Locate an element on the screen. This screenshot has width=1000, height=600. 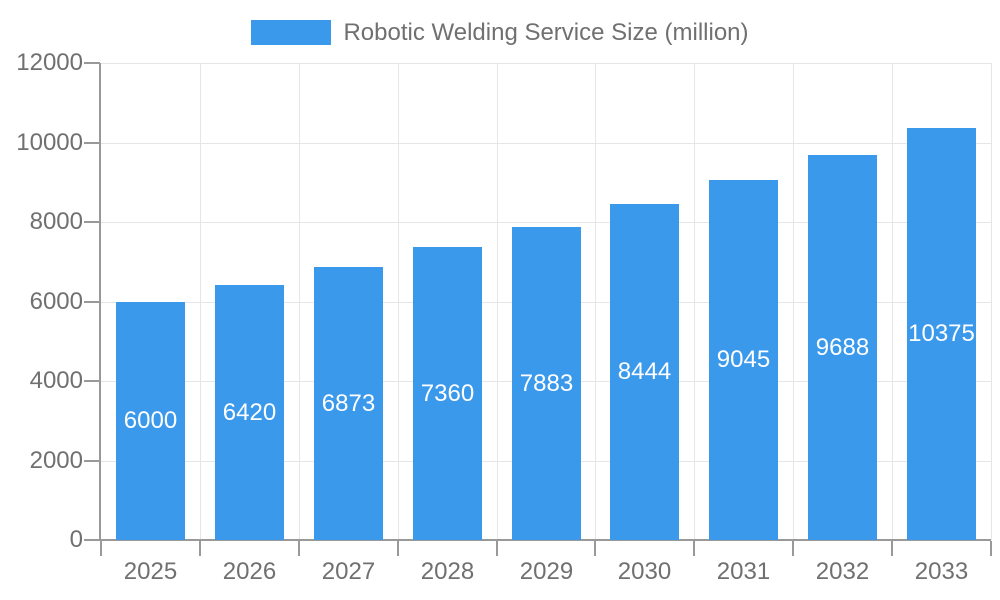
bar-value-label: 8444 is located at coordinates (644, 371).